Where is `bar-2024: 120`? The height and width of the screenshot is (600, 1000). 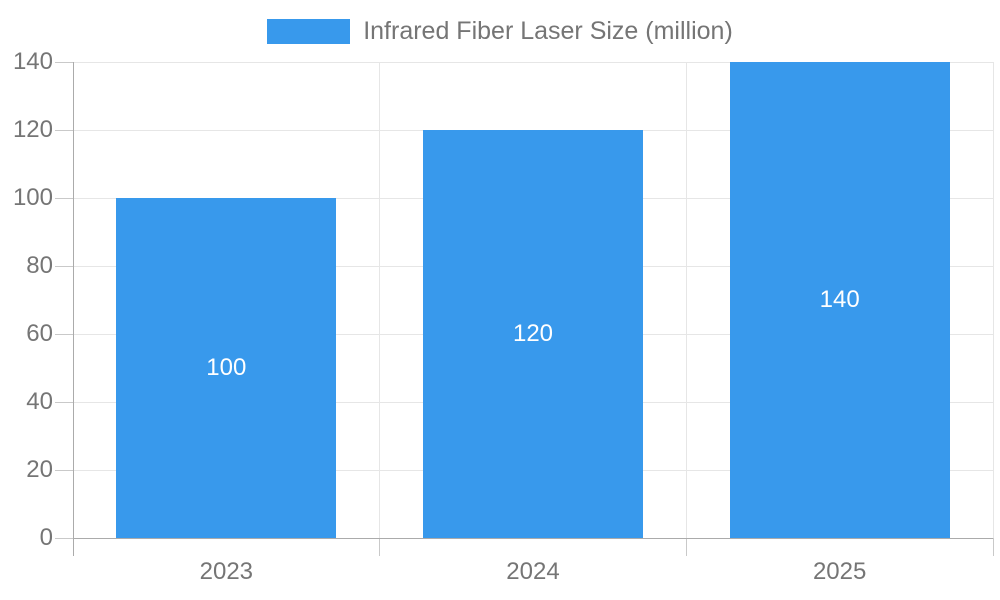
bar-2024: 120 is located at coordinates (533, 334).